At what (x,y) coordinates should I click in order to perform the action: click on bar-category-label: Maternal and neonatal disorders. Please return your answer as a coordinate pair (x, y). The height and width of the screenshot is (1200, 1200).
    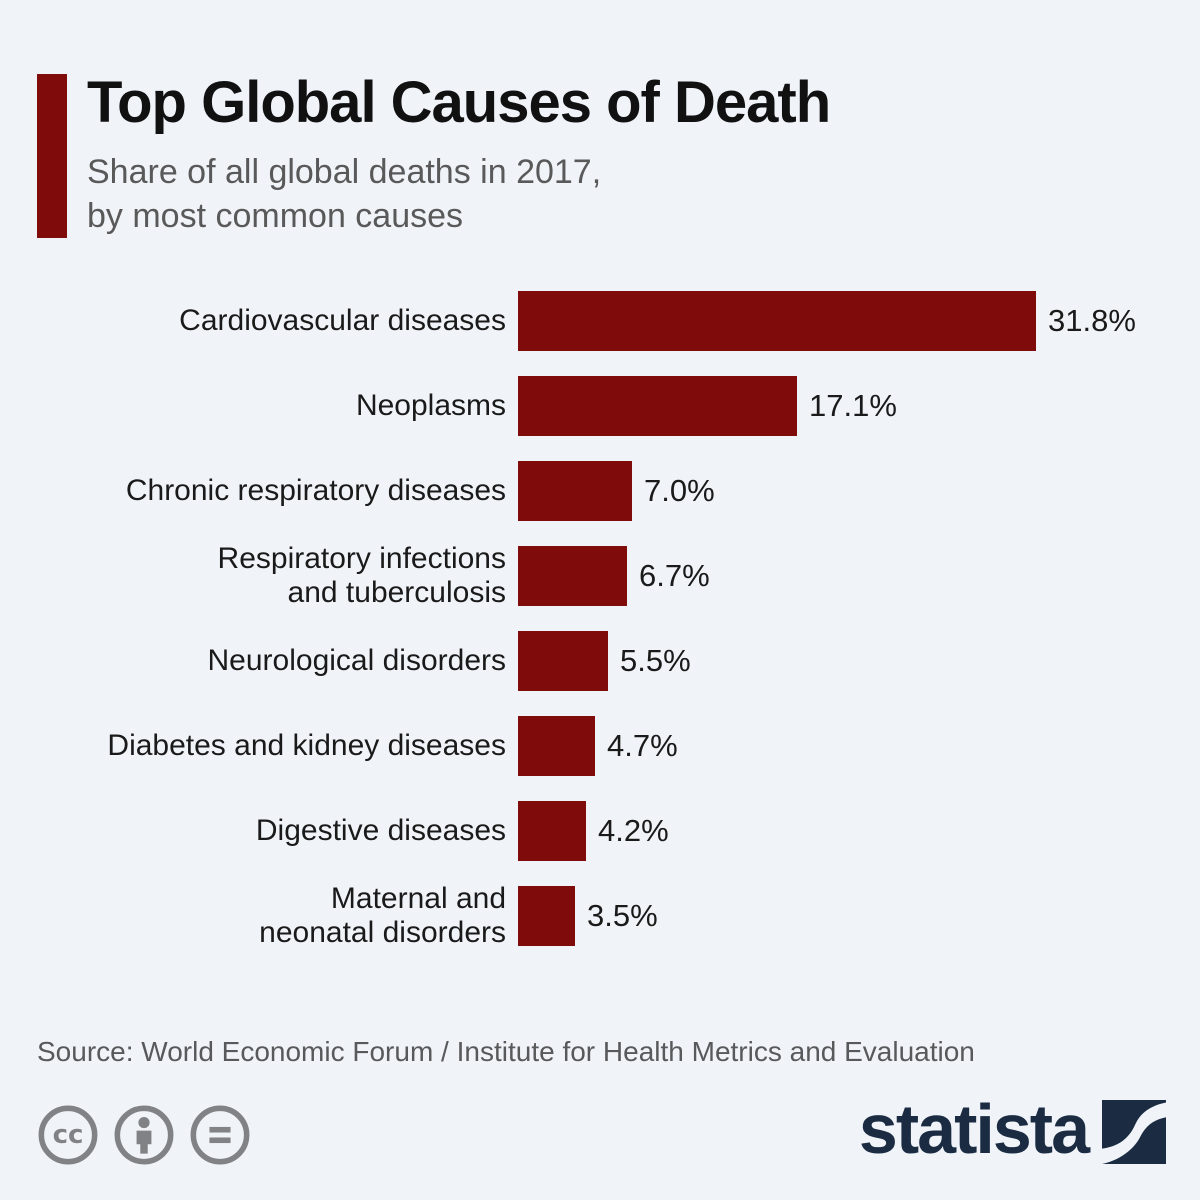
    Looking at the image, I should click on (382, 915).